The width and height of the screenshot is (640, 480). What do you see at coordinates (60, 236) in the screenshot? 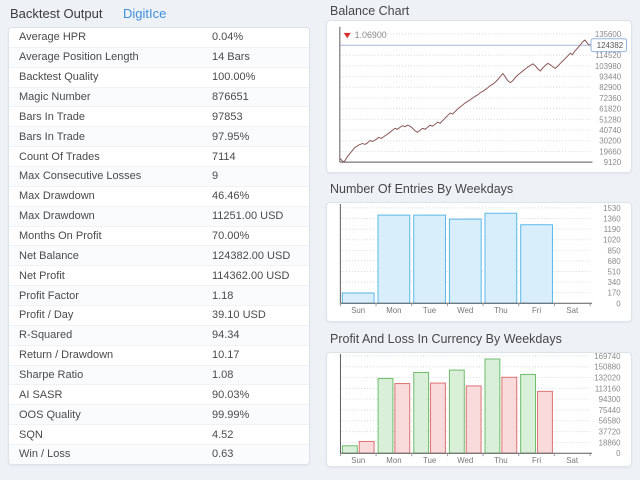
I see `row-label: Months On Profit` at bounding box center [60, 236].